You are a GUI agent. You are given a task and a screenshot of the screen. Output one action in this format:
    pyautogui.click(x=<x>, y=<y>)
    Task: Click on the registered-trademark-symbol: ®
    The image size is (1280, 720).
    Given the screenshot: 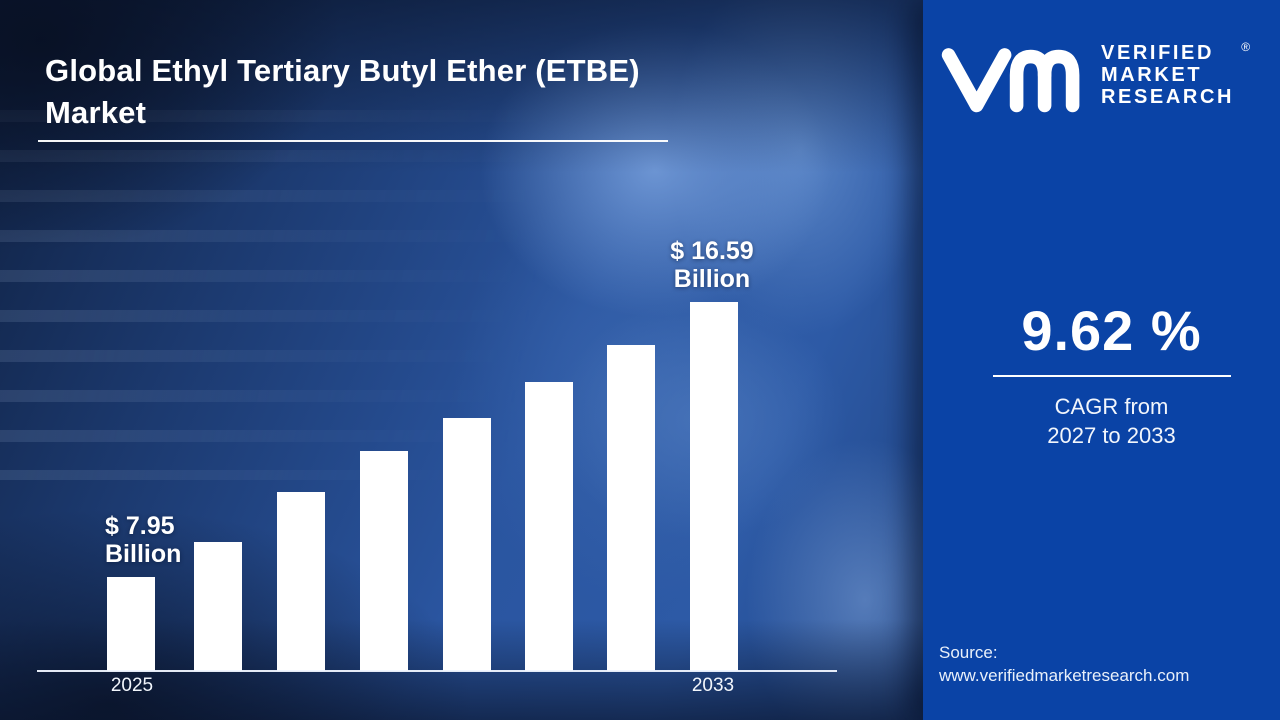 What is the action you would take?
    pyautogui.click(x=1246, y=47)
    